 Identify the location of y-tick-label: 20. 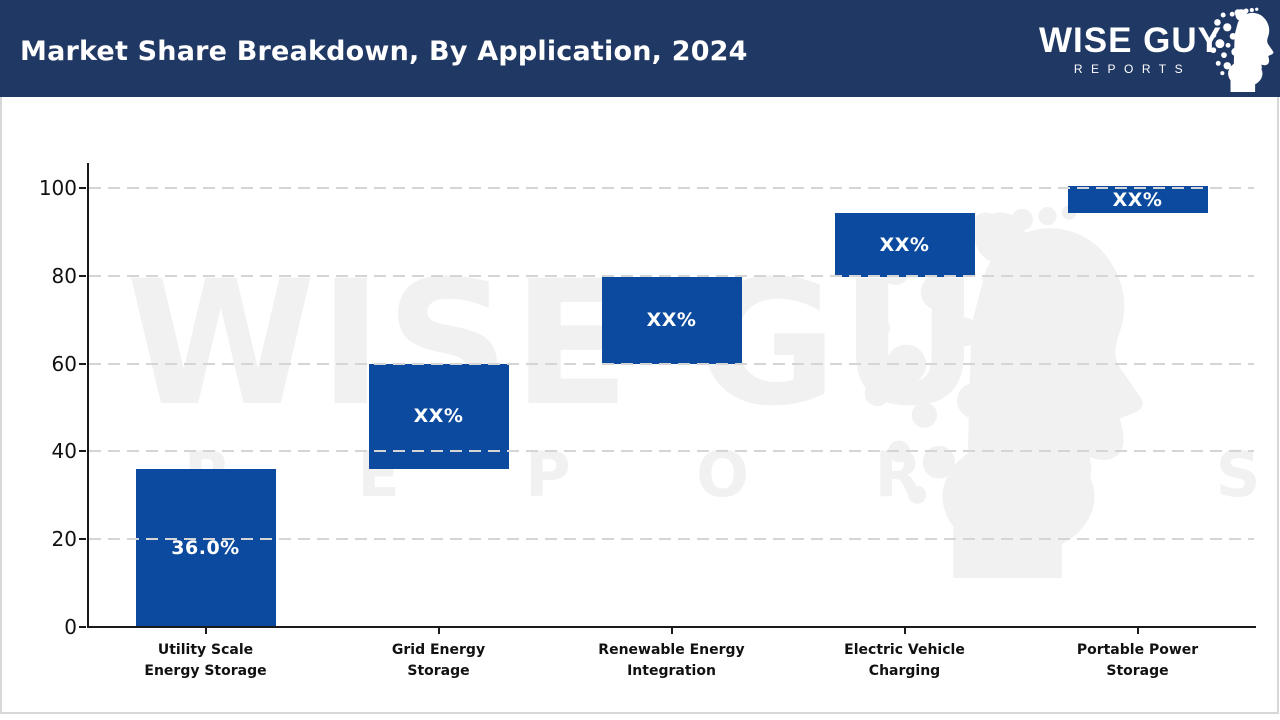
(64, 539).